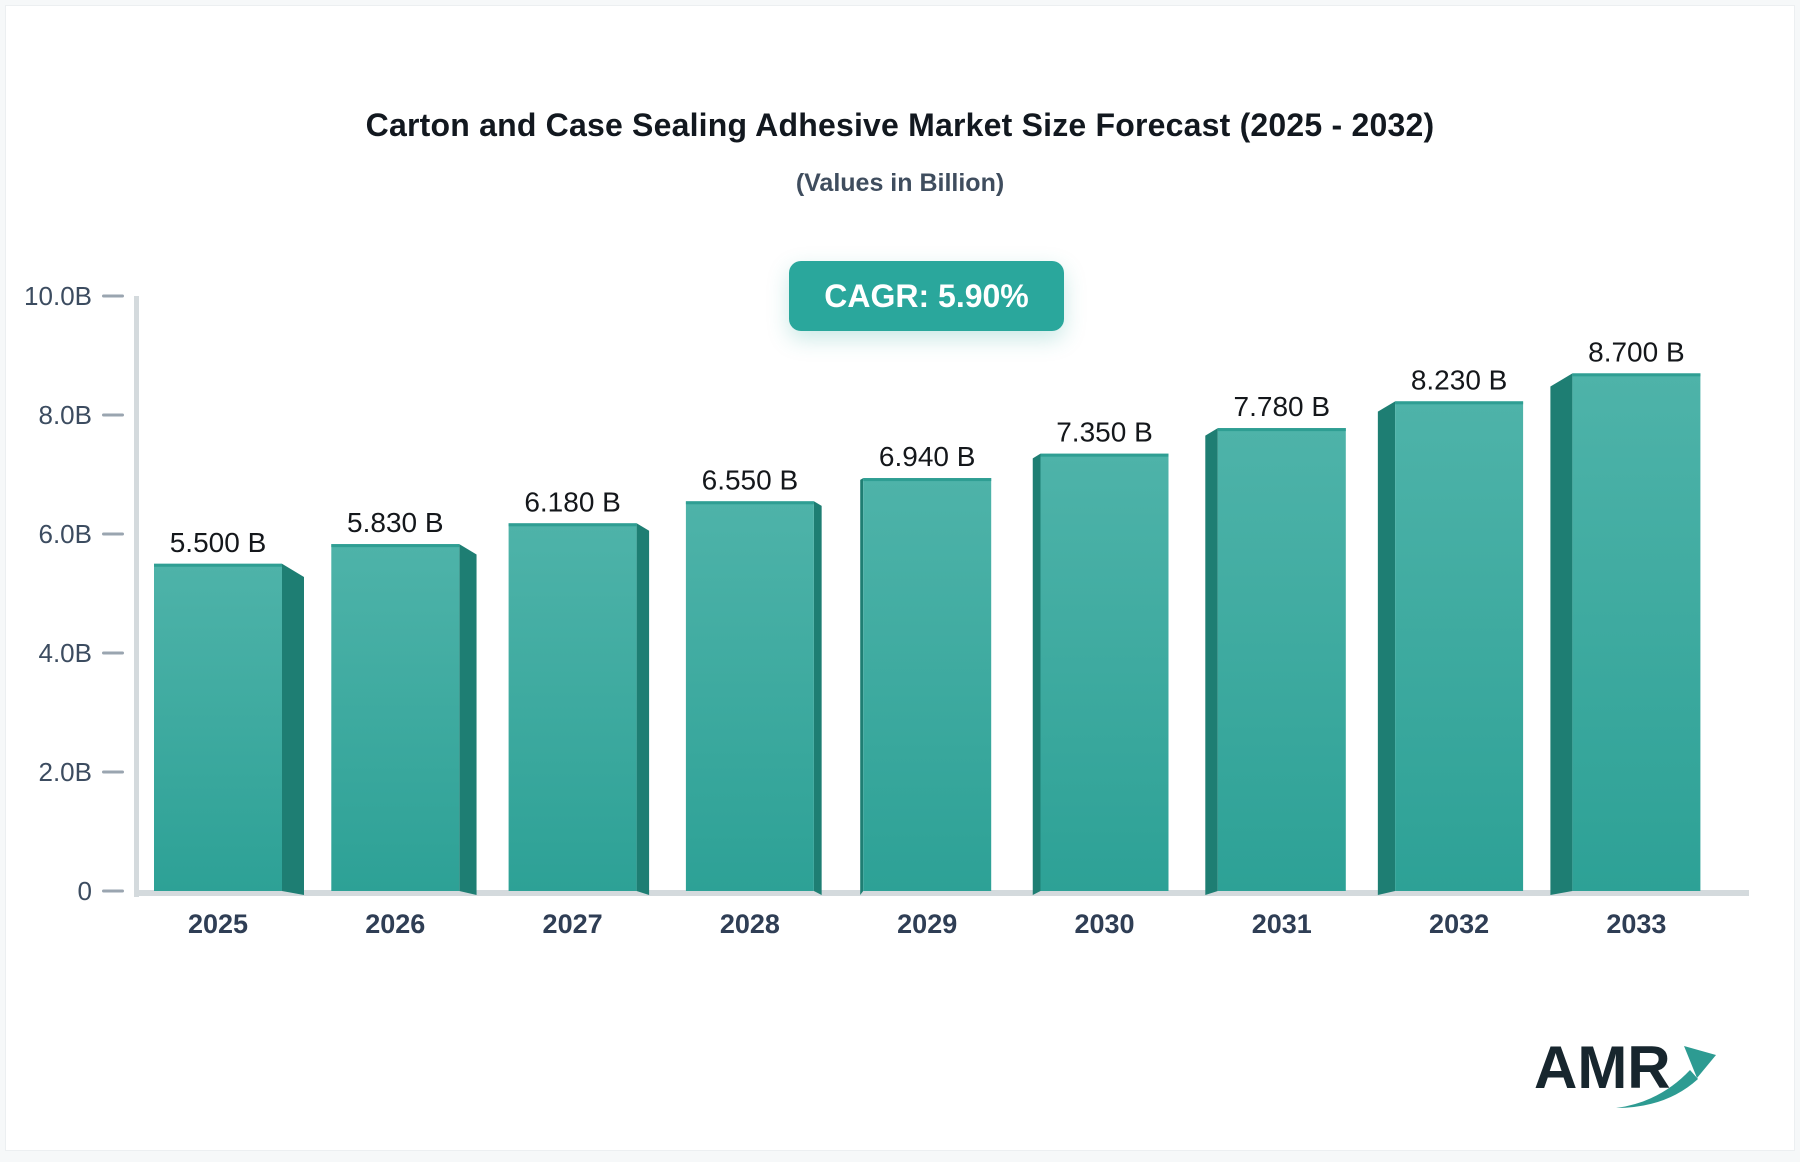 The height and width of the screenshot is (1162, 1800). I want to click on bar-group-2026, so click(404, 719).